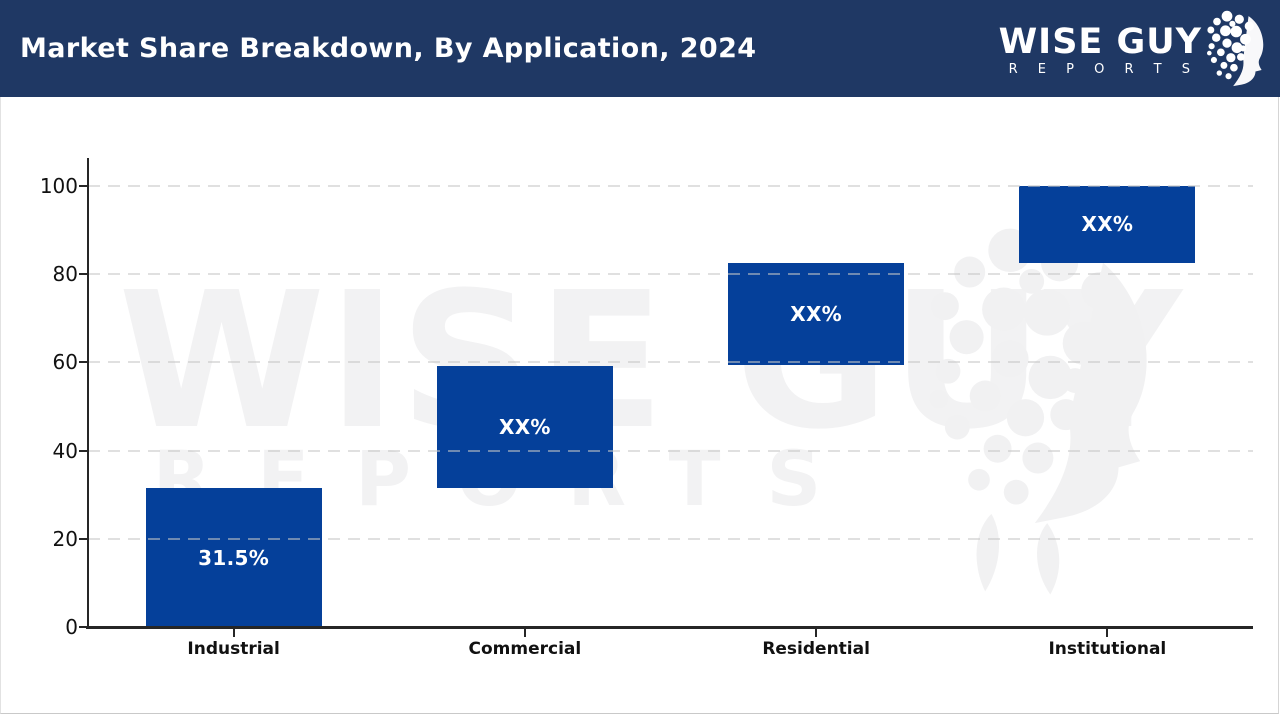 The width and height of the screenshot is (1280, 720). What do you see at coordinates (525, 649) in the screenshot?
I see `x-axis-label-commercial: Commercial` at bounding box center [525, 649].